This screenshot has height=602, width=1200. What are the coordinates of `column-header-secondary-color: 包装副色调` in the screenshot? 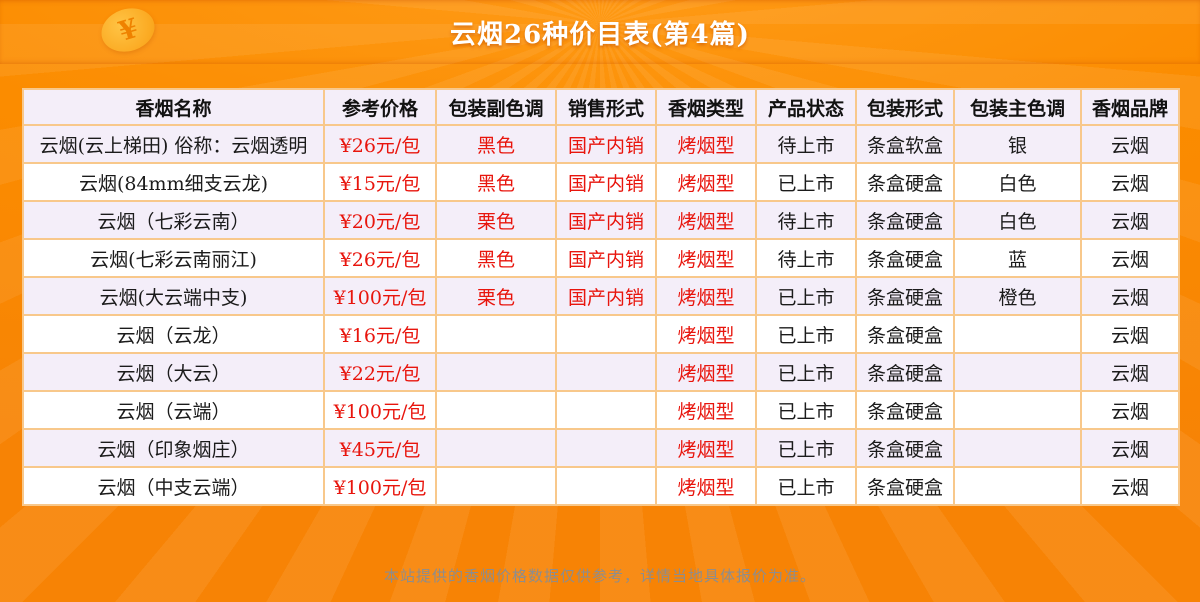 It's located at (496, 107).